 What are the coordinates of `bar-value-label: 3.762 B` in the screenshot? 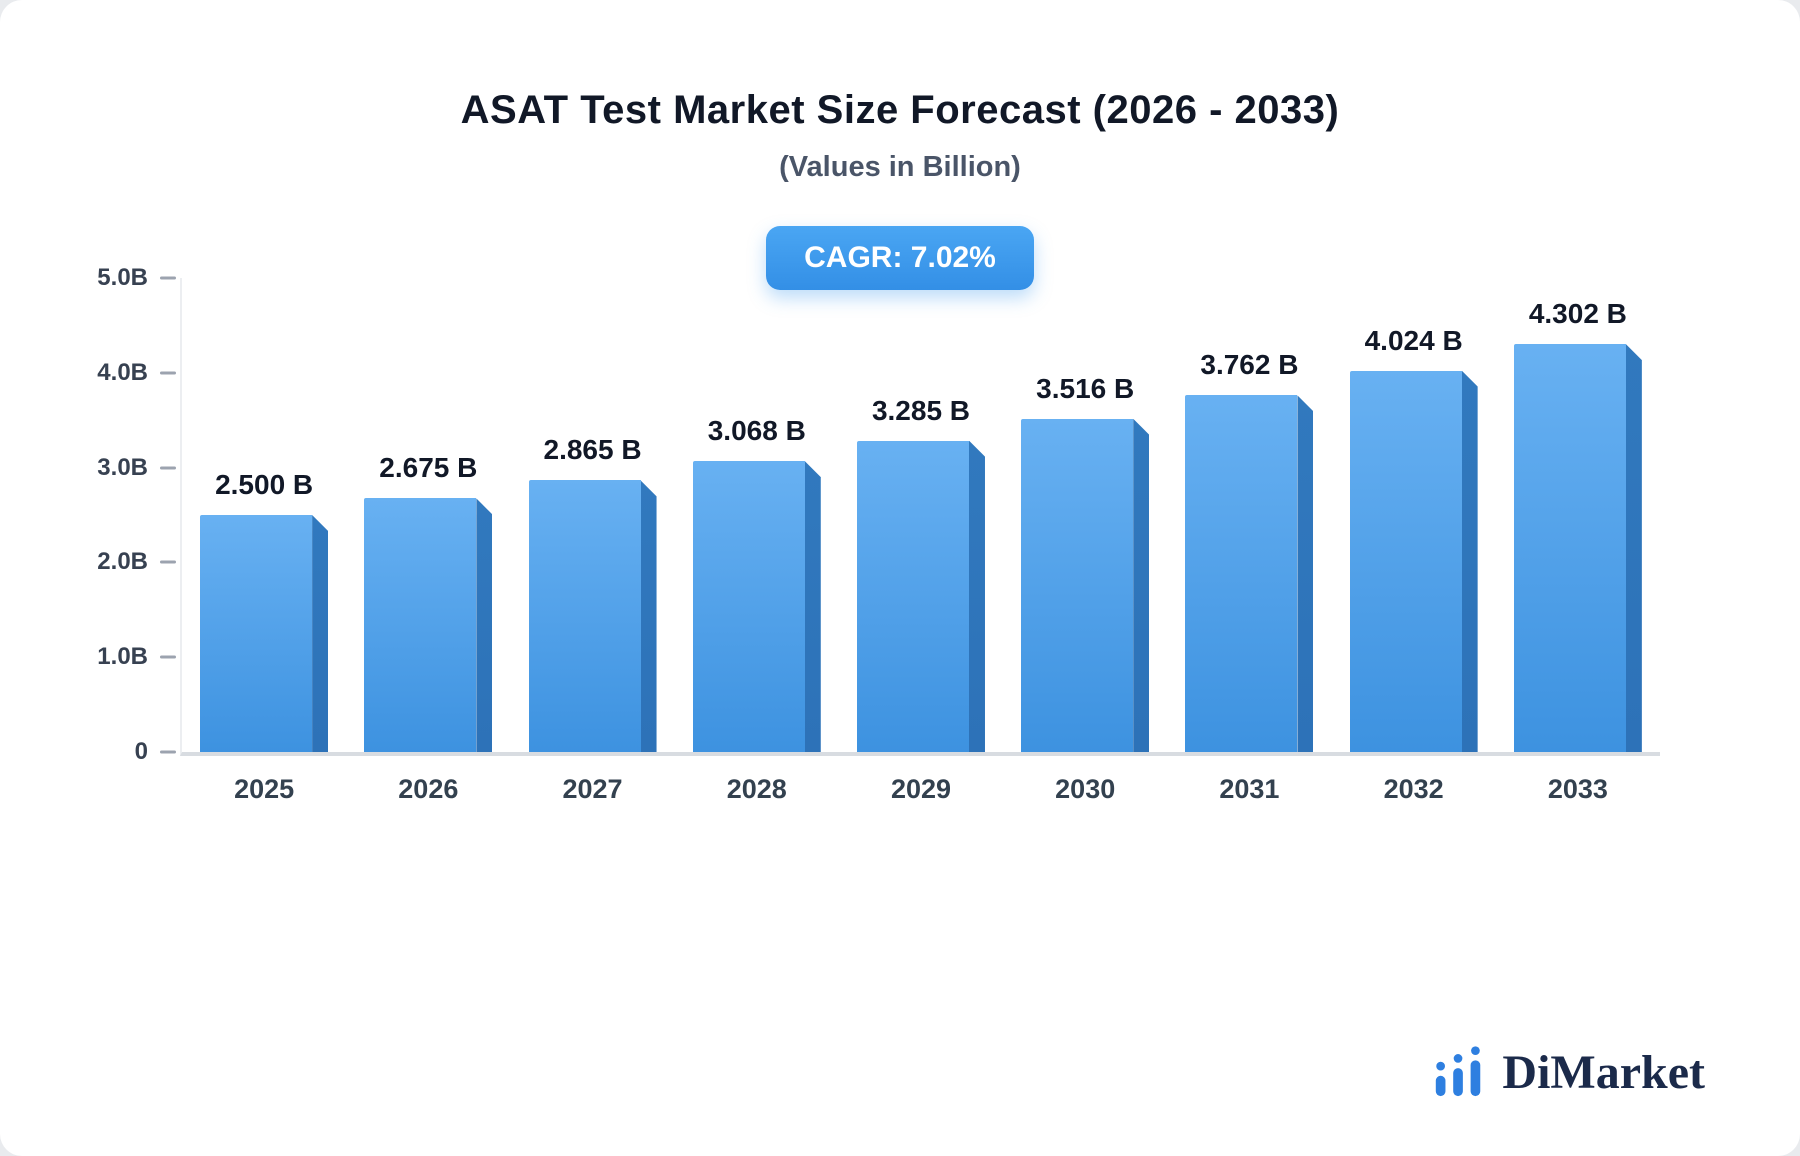 It's located at (1249, 365).